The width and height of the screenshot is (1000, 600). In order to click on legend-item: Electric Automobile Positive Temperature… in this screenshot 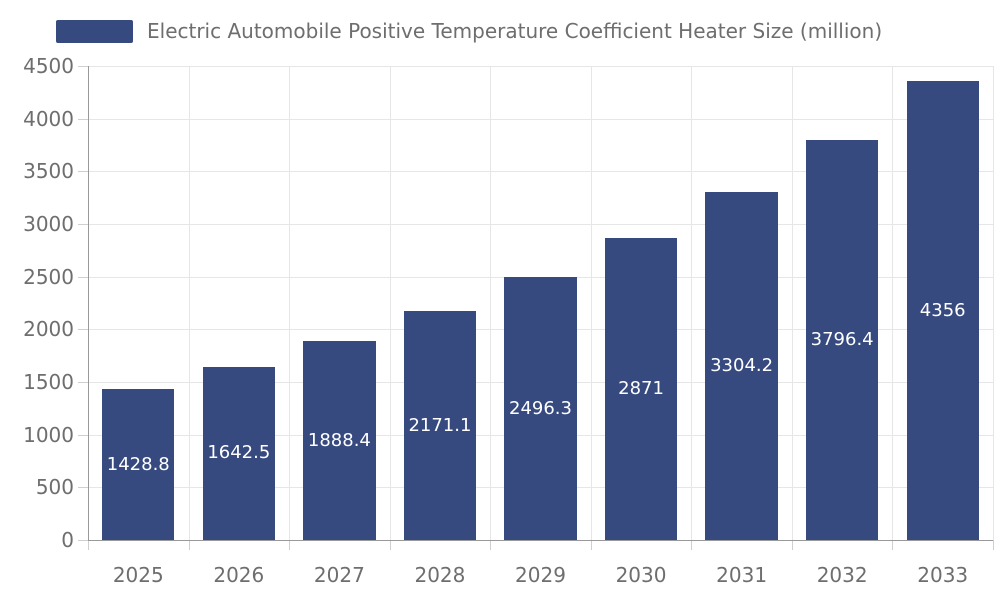, I will do `click(469, 31)`.